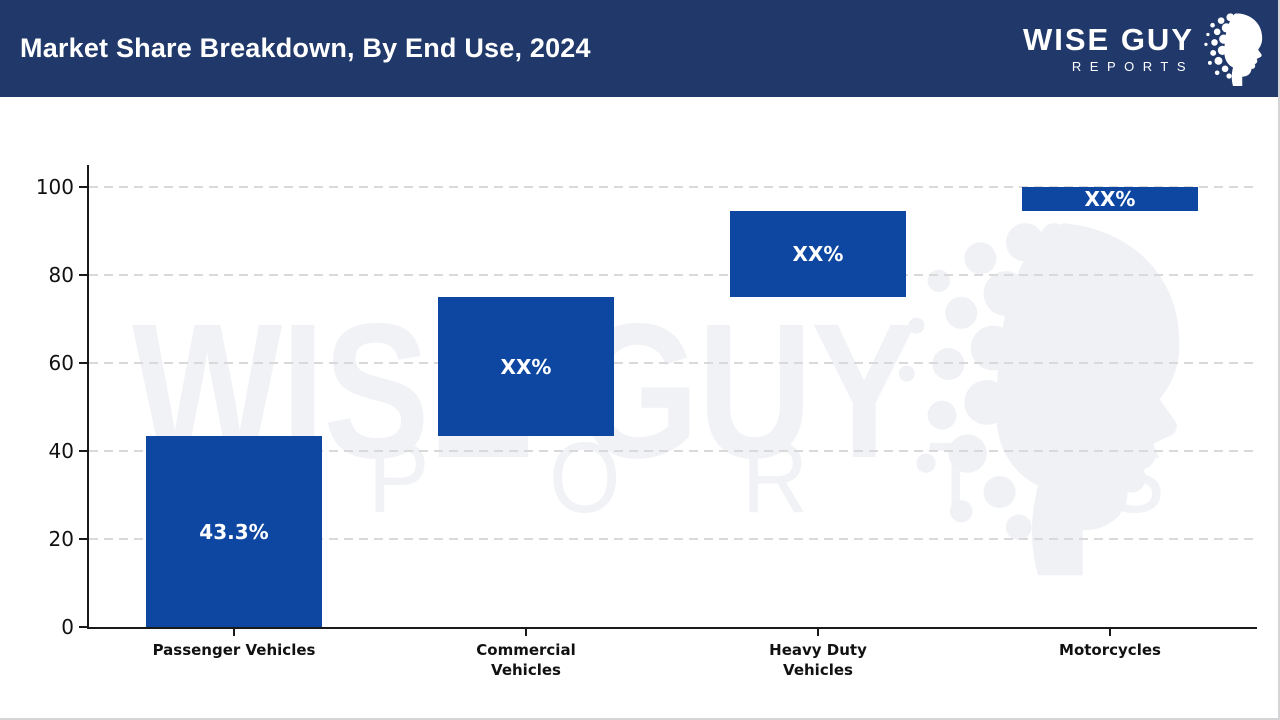 The image size is (1280, 720). Describe the element at coordinates (61, 275) in the screenshot. I see `y-tick-label: 80` at that location.